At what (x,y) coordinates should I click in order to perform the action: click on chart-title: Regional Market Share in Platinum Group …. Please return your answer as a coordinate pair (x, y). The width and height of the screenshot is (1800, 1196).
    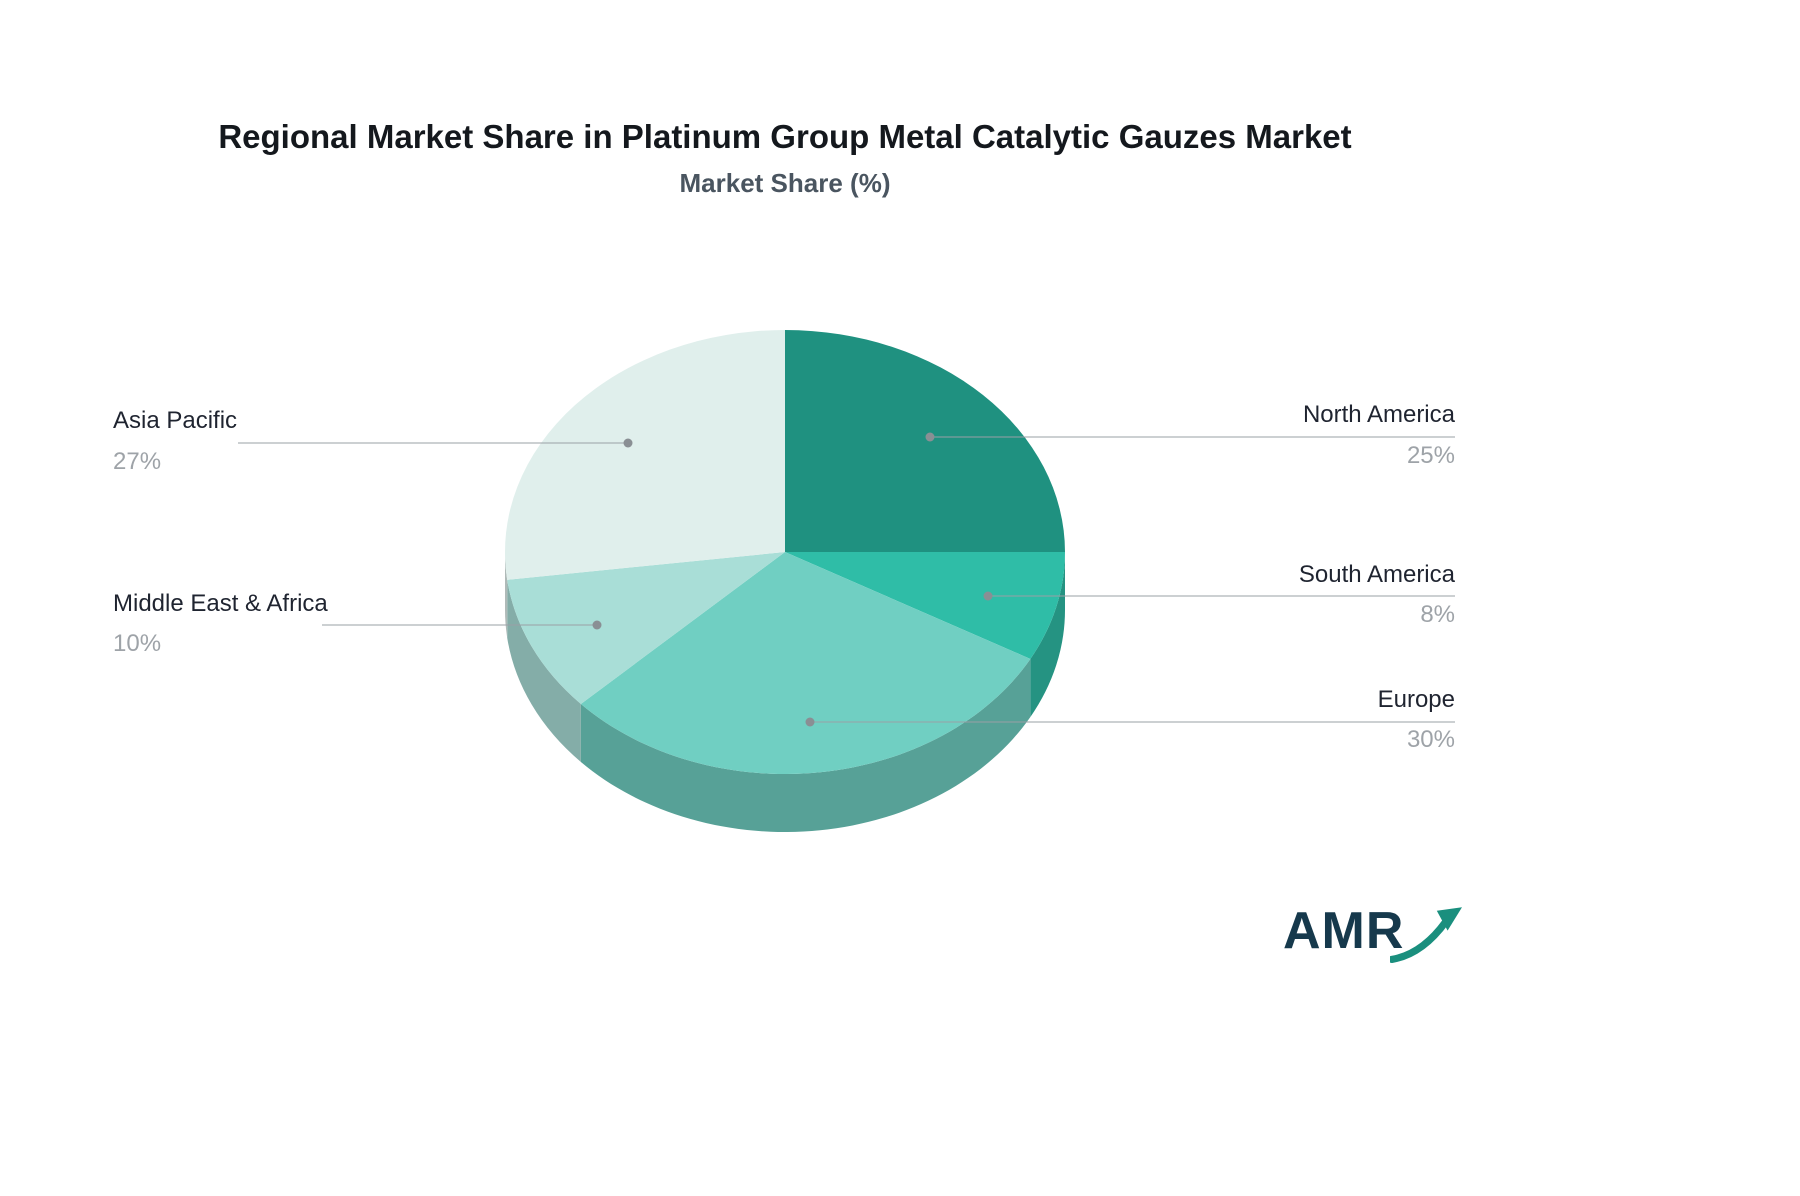
    Looking at the image, I should click on (785, 136).